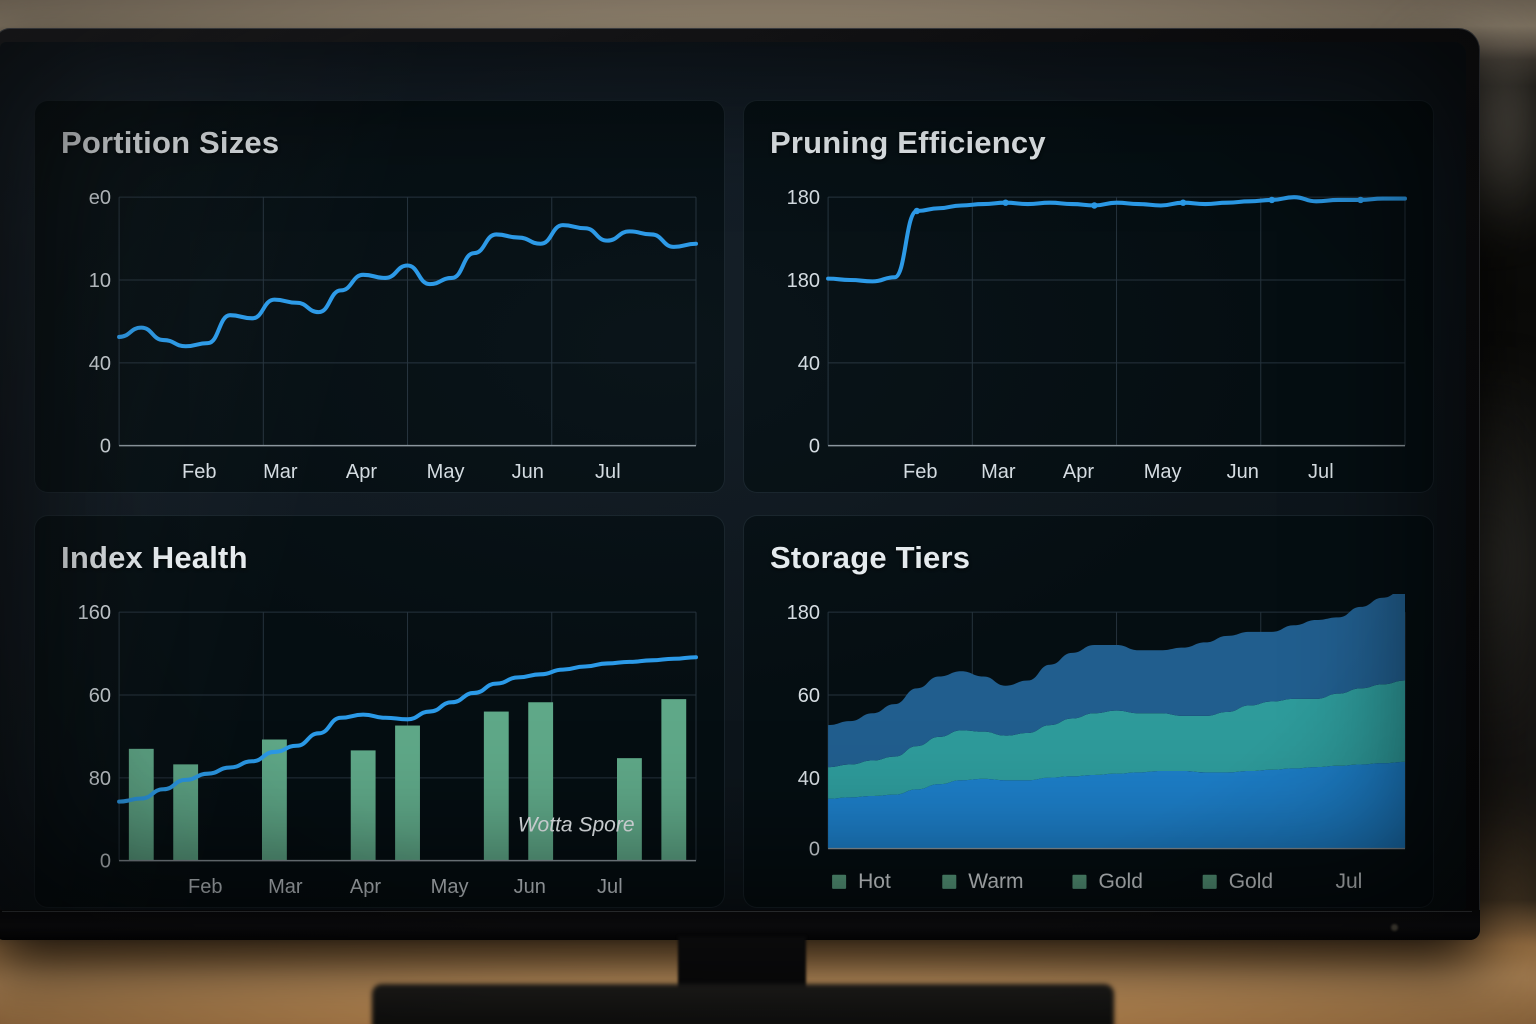  What do you see at coordinates (908, 142) in the screenshot?
I see `card-title: Pruning Efficiency` at bounding box center [908, 142].